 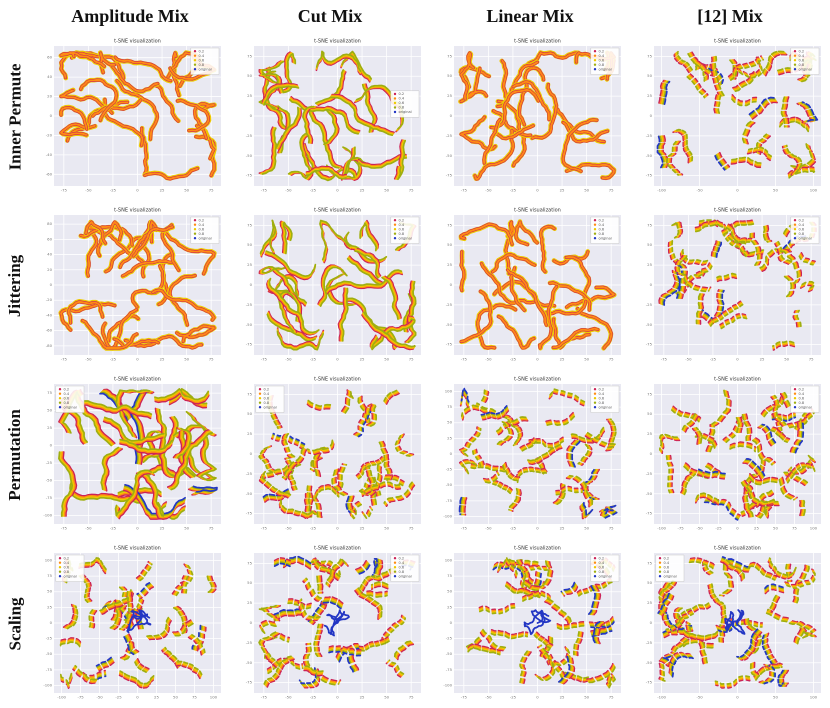 I want to click on tsne-plot-permutation-linear, so click(x=530, y=454).